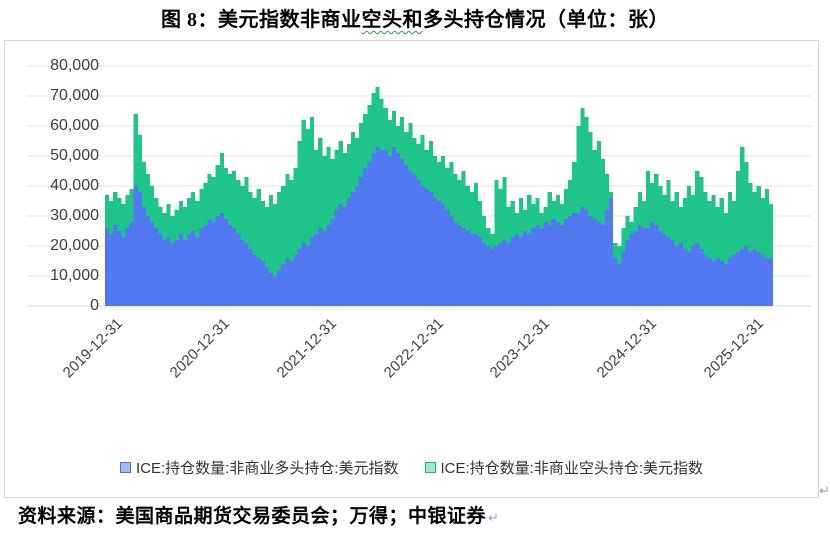  What do you see at coordinates (563, 467) in the screenshot?
I see `legend-item-short: ICE:持仓数量:非商业空头持仓:美元指数` at bounding box center [563, 467].